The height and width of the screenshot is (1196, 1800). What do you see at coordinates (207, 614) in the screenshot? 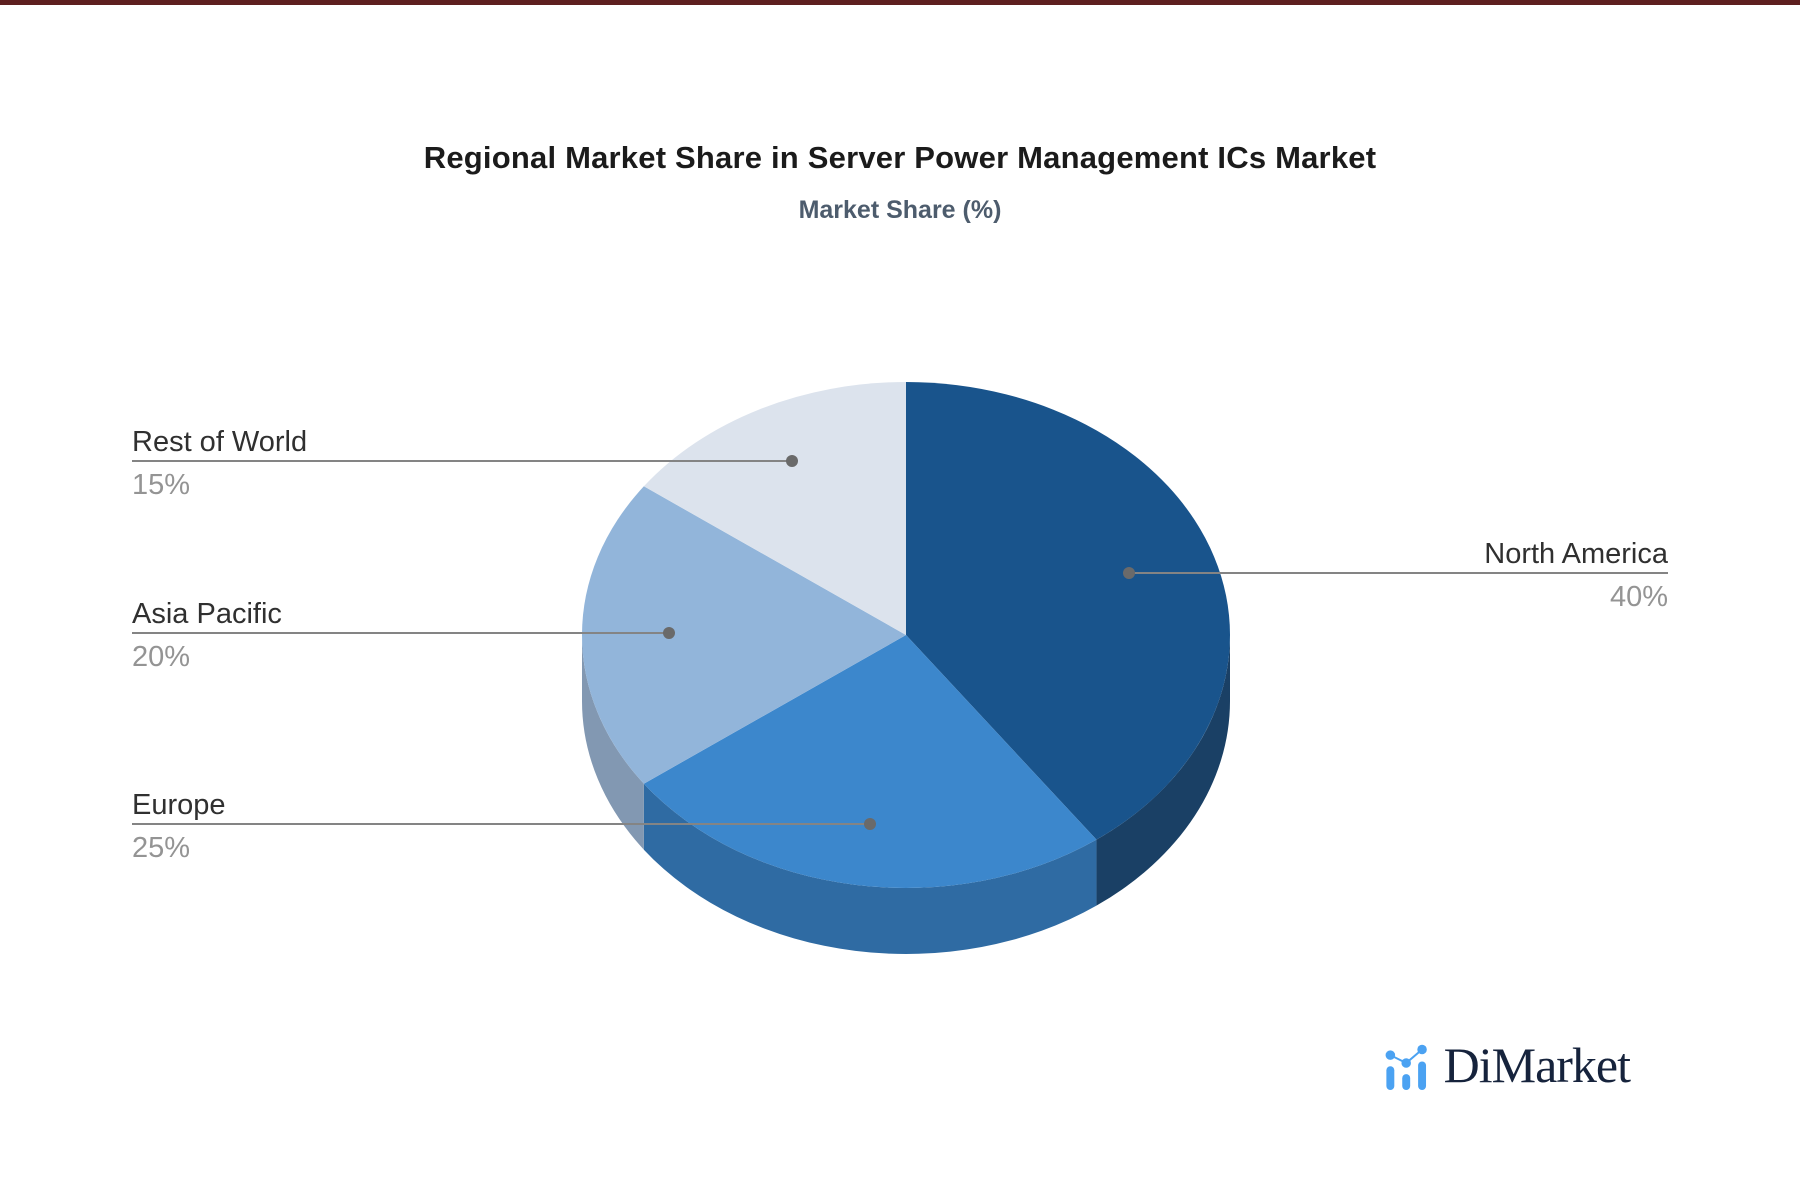
I see `slice-label-asia-pacific: Asia Pacific` at bounding box center [207, 614].